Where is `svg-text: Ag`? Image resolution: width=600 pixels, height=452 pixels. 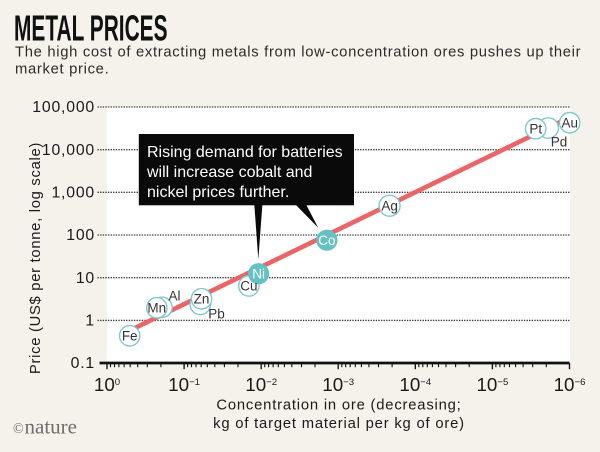
svg-text: Ag is located at coordinates (389, 205).